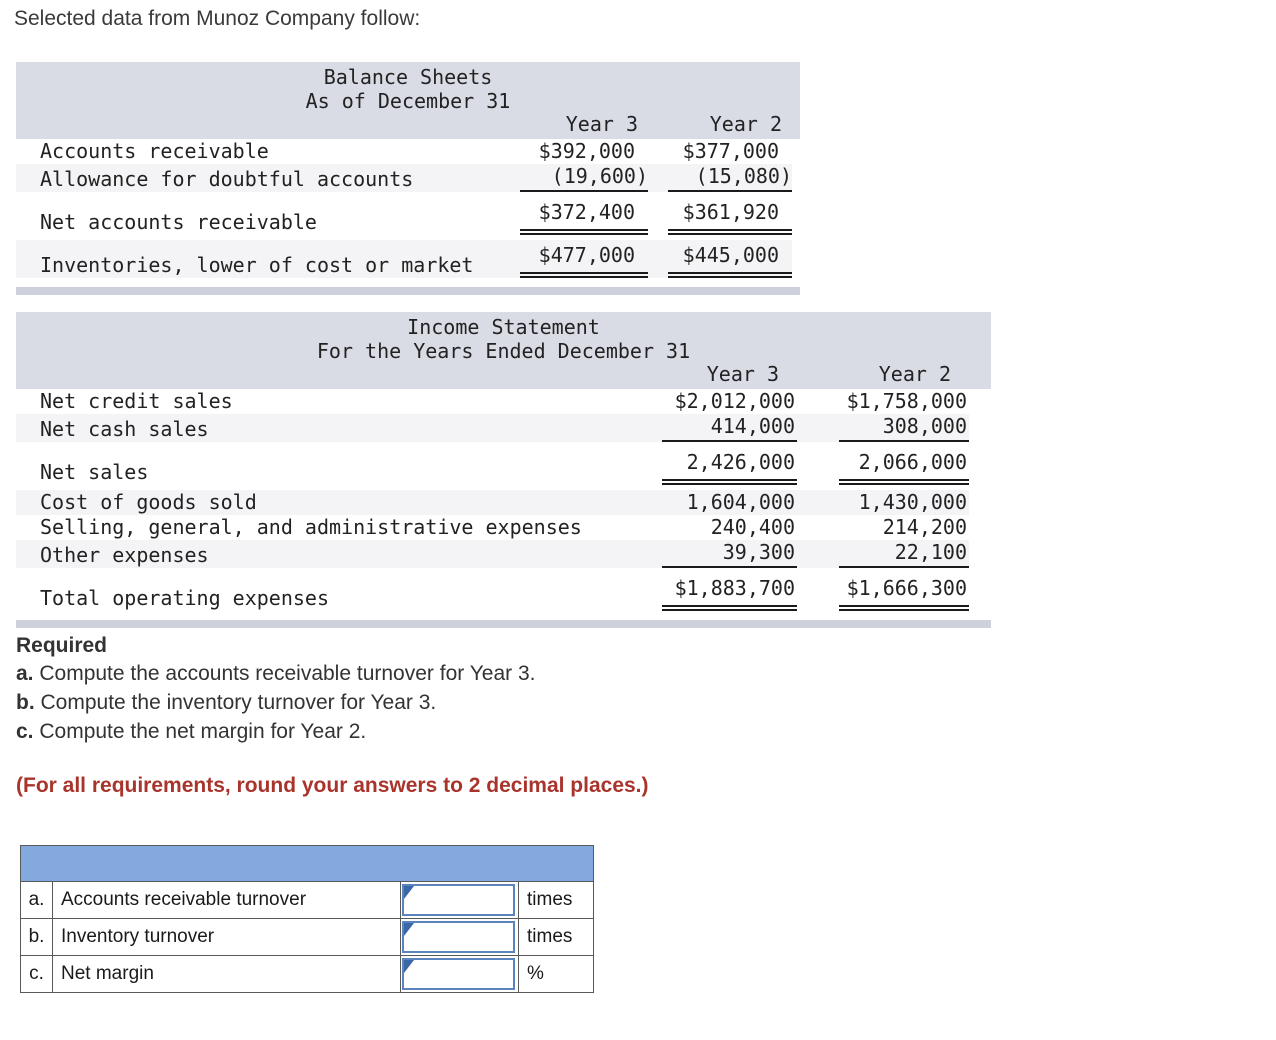 This screenshot has height=1040, width=1276. I want to click on year3-value: 240,400, so click(752, 527).